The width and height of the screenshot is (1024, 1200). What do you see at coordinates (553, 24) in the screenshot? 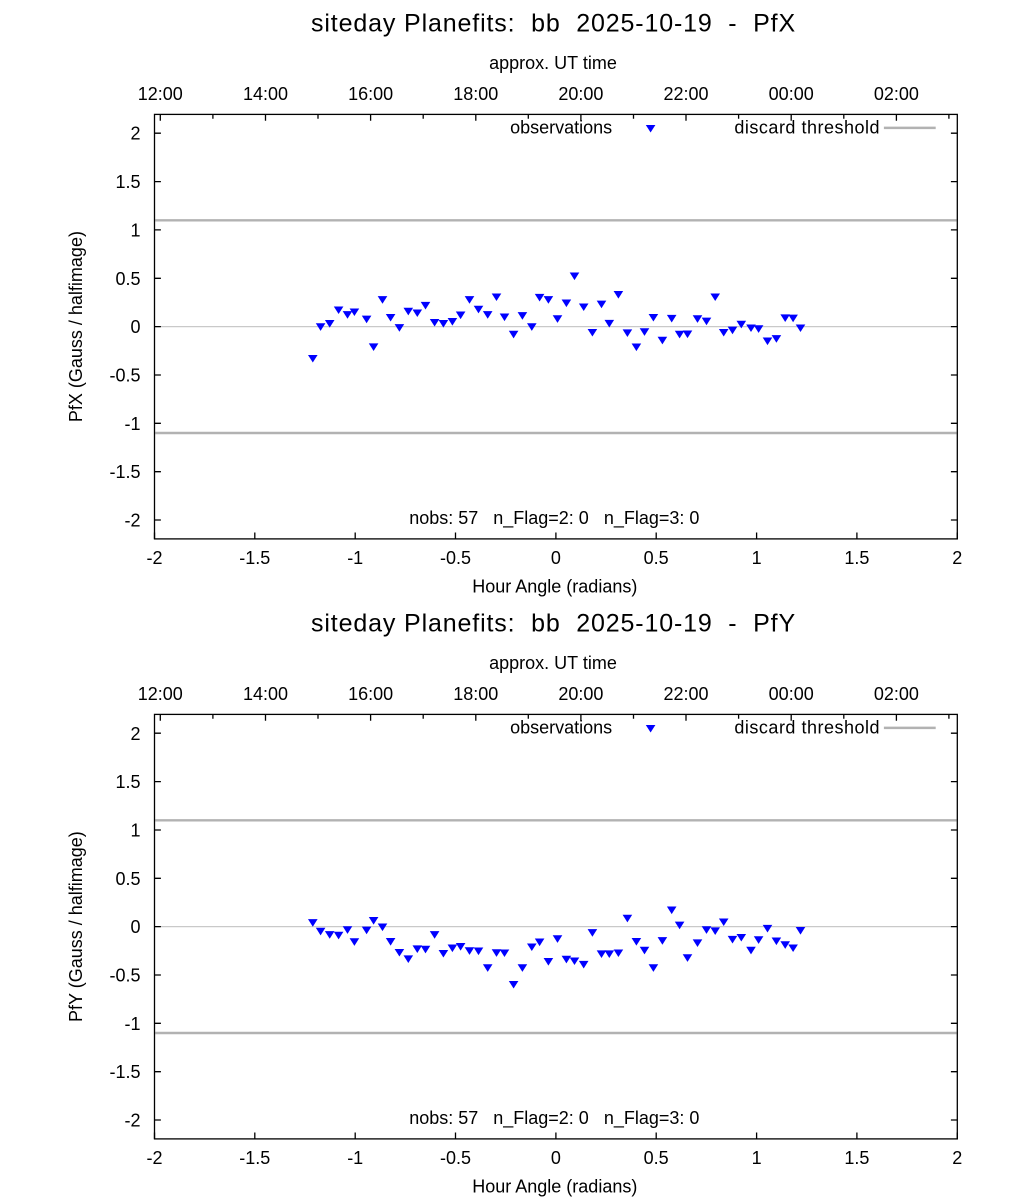
I see `svg-text:siteday Planefits: bb 2025-1: siteday Planefits: bb 2025-10-19 - PfX` at bounding box center [553, 24].